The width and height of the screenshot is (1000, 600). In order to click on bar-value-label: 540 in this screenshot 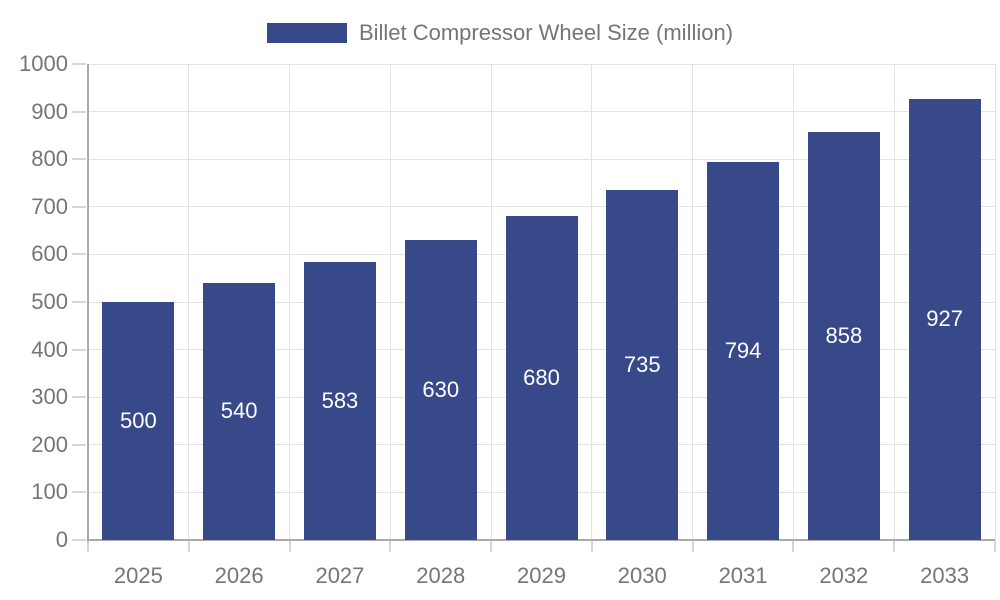, I will do `click(239, 411)`.